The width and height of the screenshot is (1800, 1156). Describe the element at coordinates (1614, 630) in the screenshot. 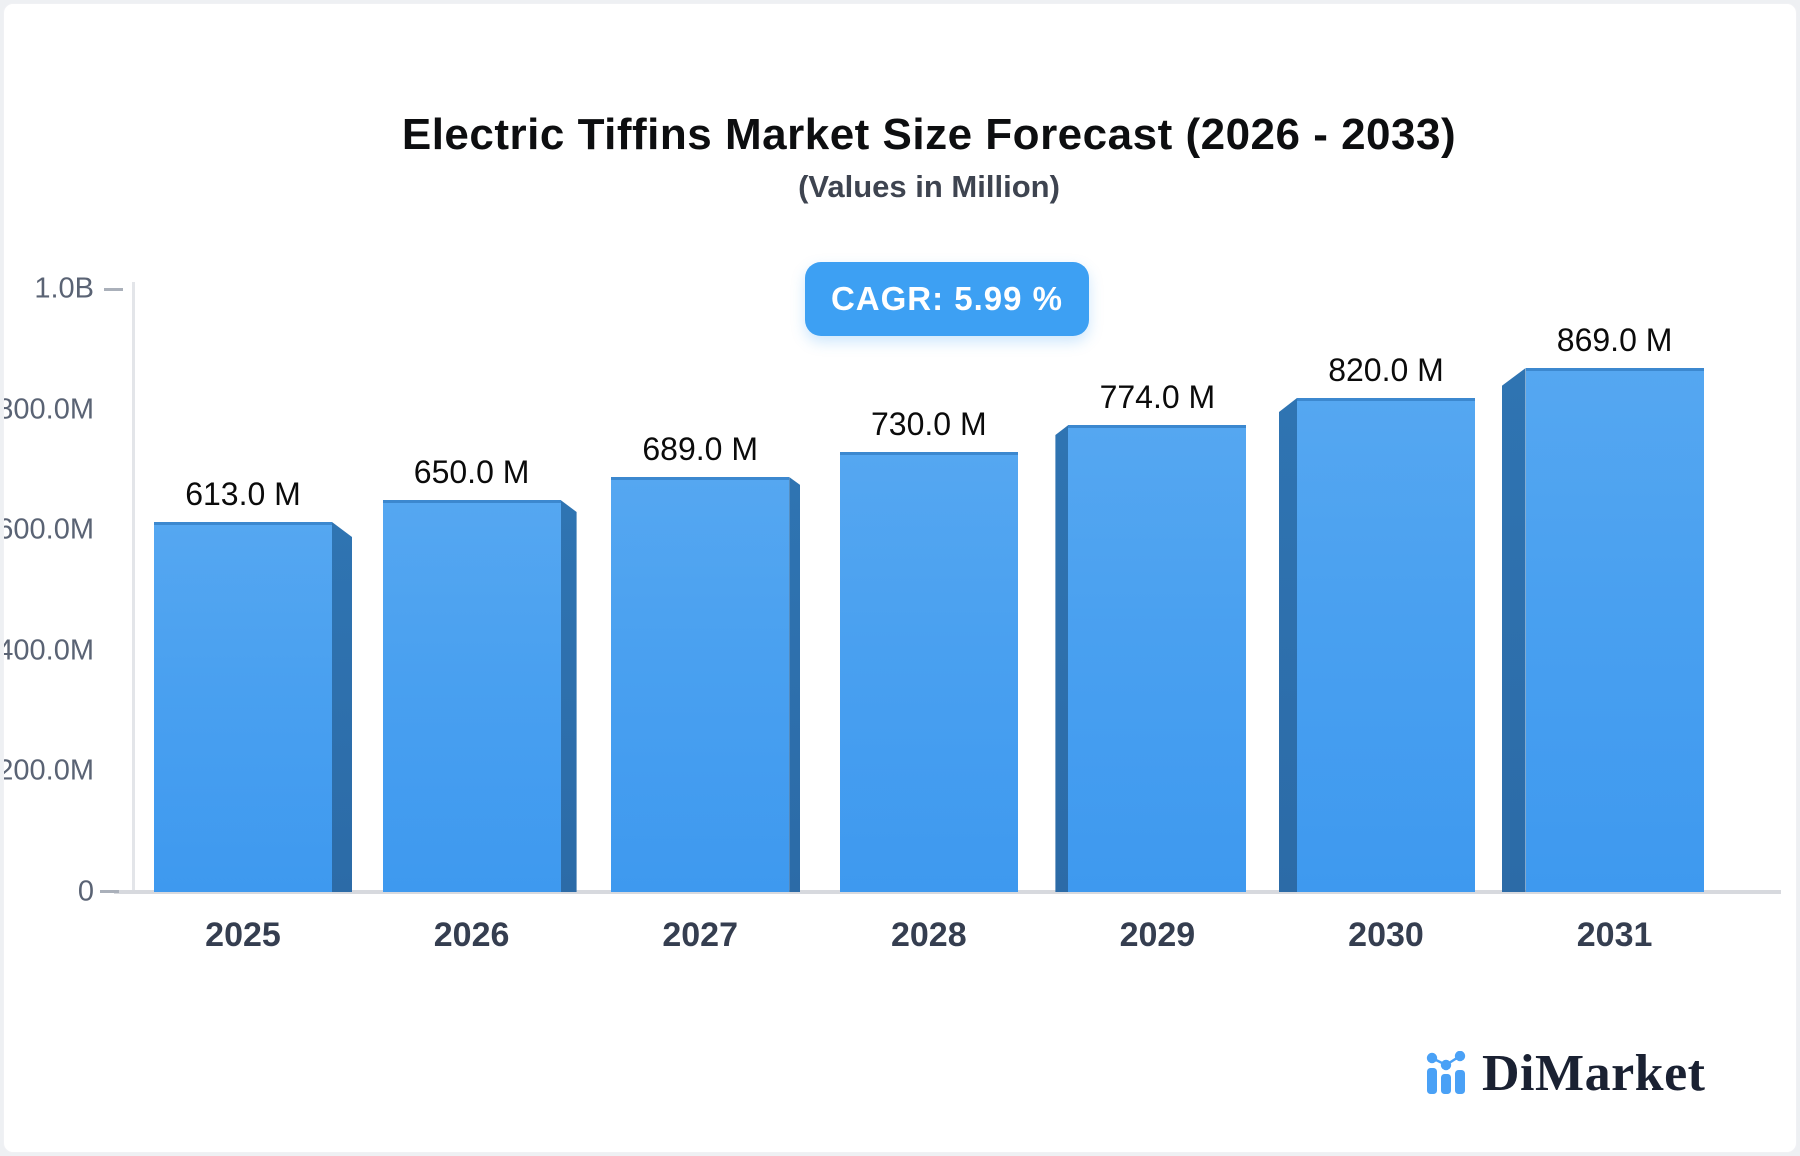

I see `bar-2031` at that location.